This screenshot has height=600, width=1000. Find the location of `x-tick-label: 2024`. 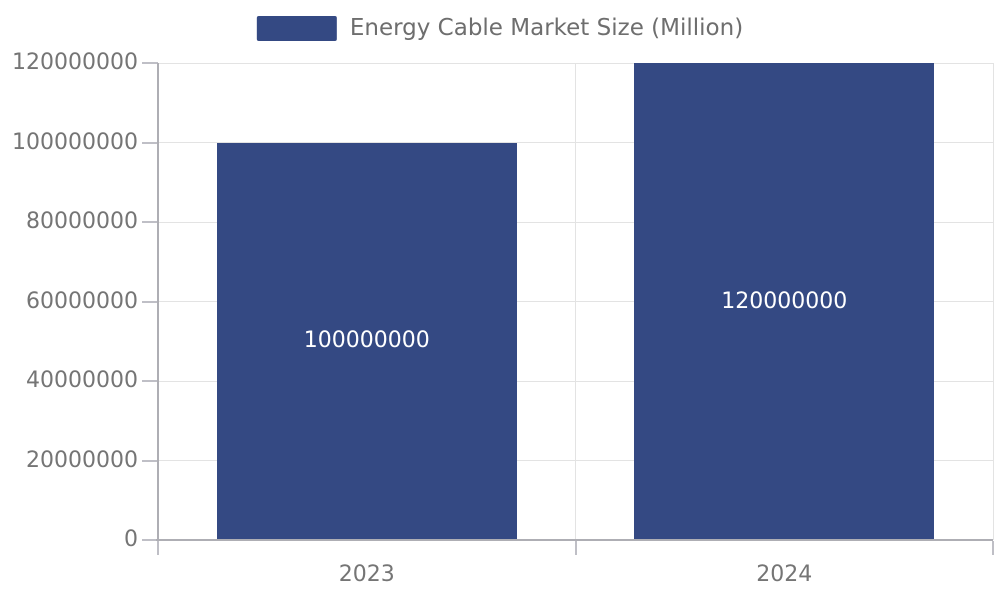

x-tick-label: 2024 is located at coordinates (784, 574).